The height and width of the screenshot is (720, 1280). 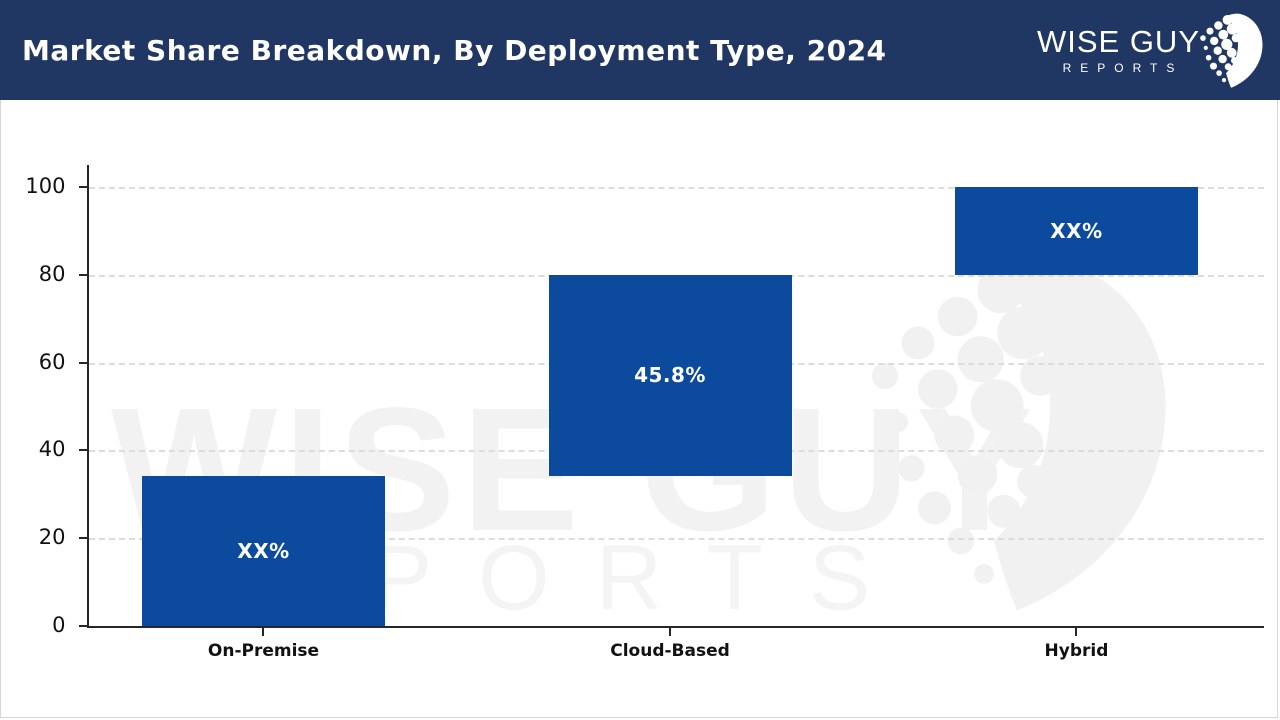 I want to click on y-tick-label: 20, so click(x=52, y=537).